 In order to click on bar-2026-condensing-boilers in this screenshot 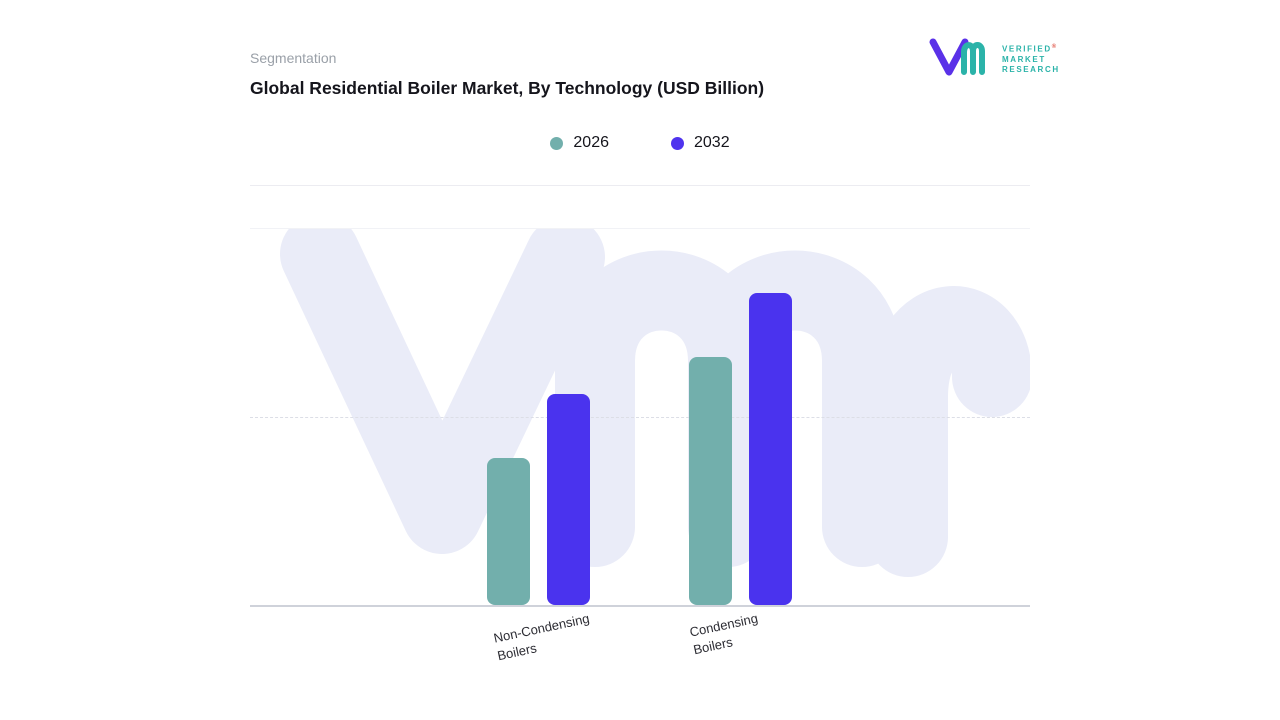, I will do `click(710, 481)`.